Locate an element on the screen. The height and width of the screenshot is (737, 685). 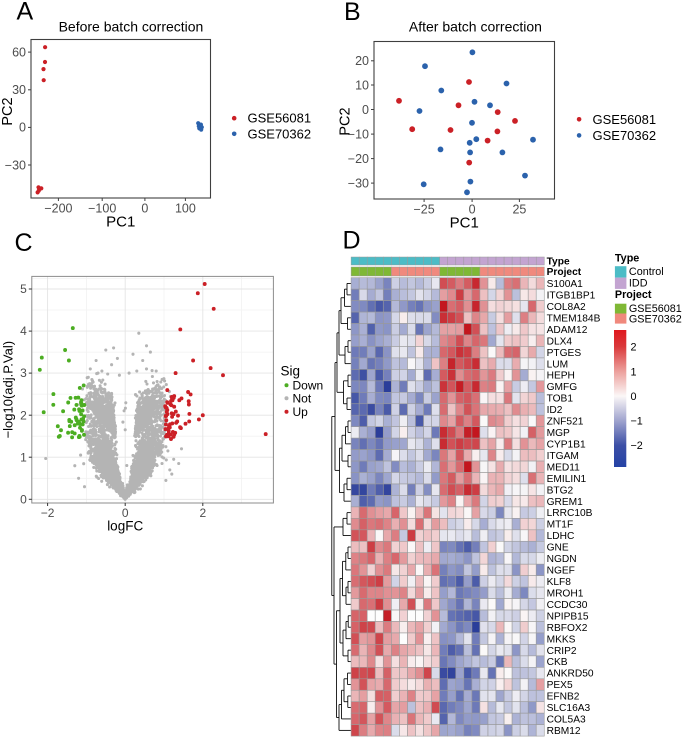
svg-text: logFC is located at coordinates (125, 526).